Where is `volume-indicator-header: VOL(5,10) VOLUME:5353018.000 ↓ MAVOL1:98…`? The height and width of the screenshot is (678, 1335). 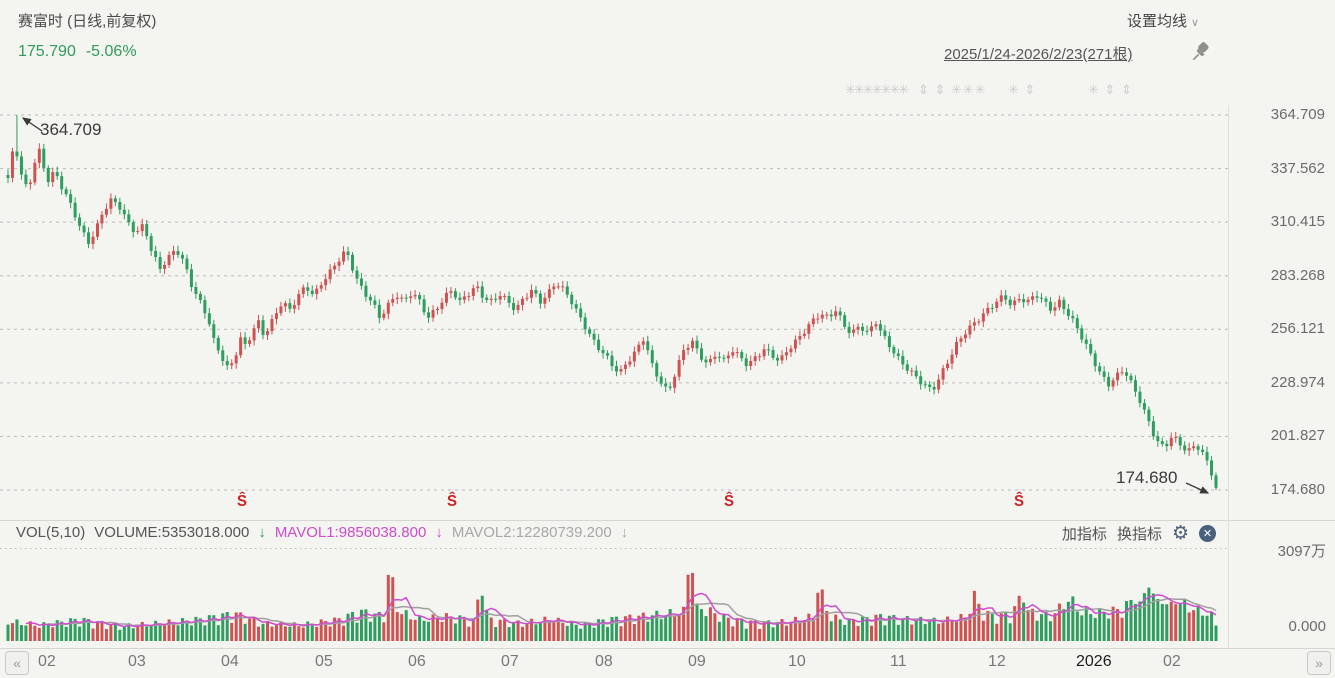
volume-indicator-header: VOL(5,10) VOLUME:5353018.000 ↓ MAVOL1:98… is located at coordinates (322, 532).